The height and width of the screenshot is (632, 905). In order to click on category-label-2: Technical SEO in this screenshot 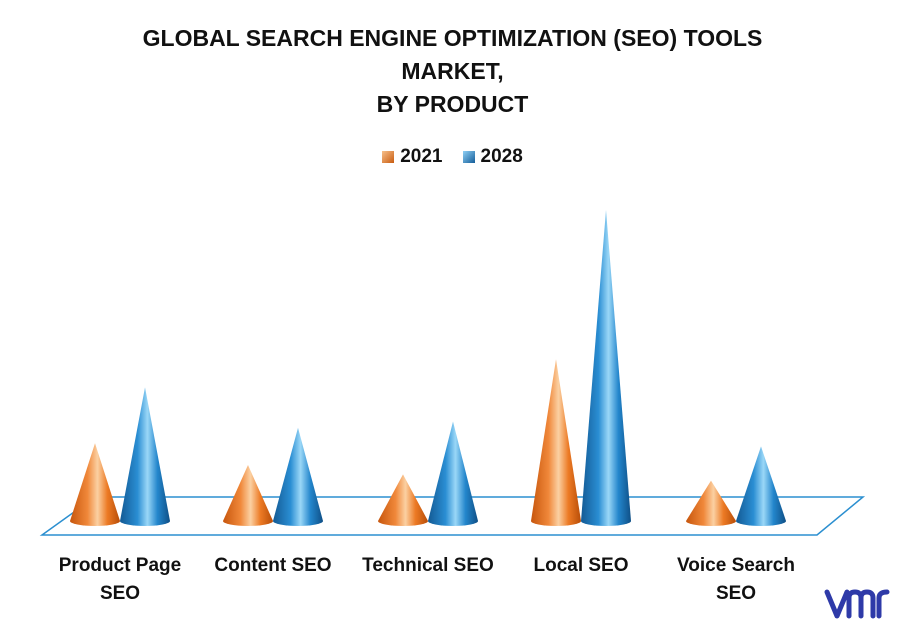, I will do `click(428, 566)`.